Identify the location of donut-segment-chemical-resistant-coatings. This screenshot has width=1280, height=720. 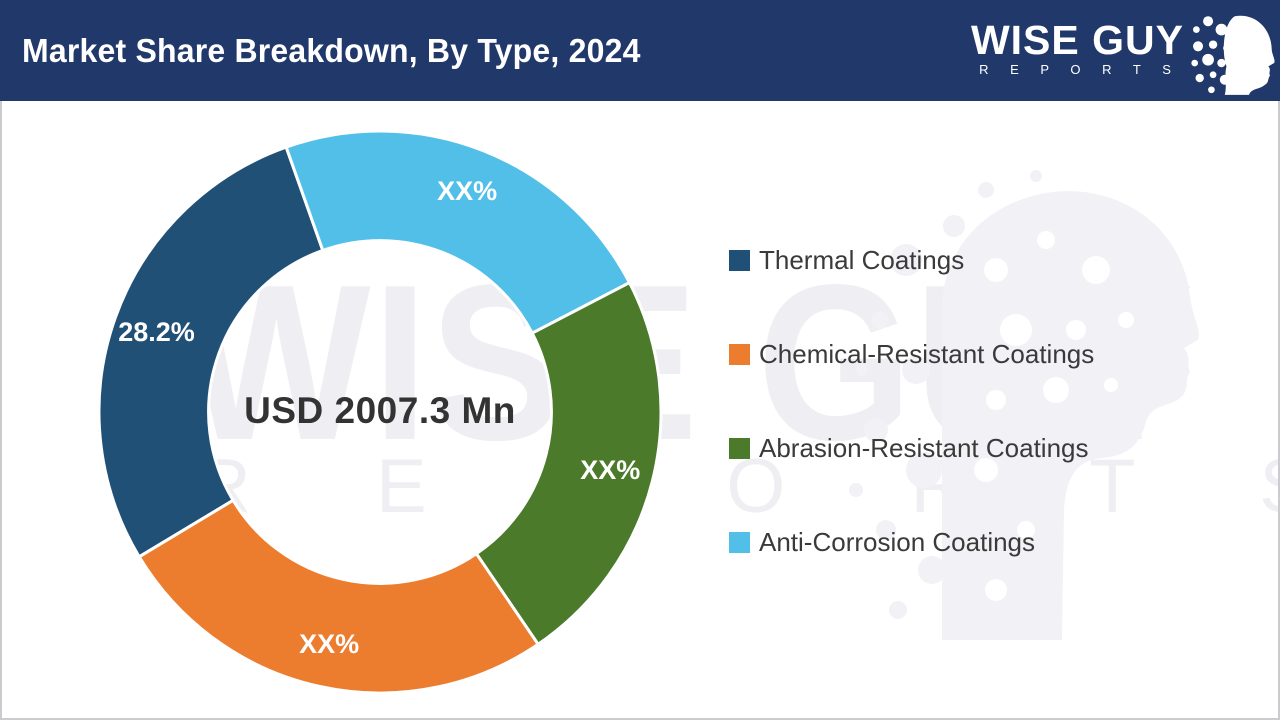
(339, 596).